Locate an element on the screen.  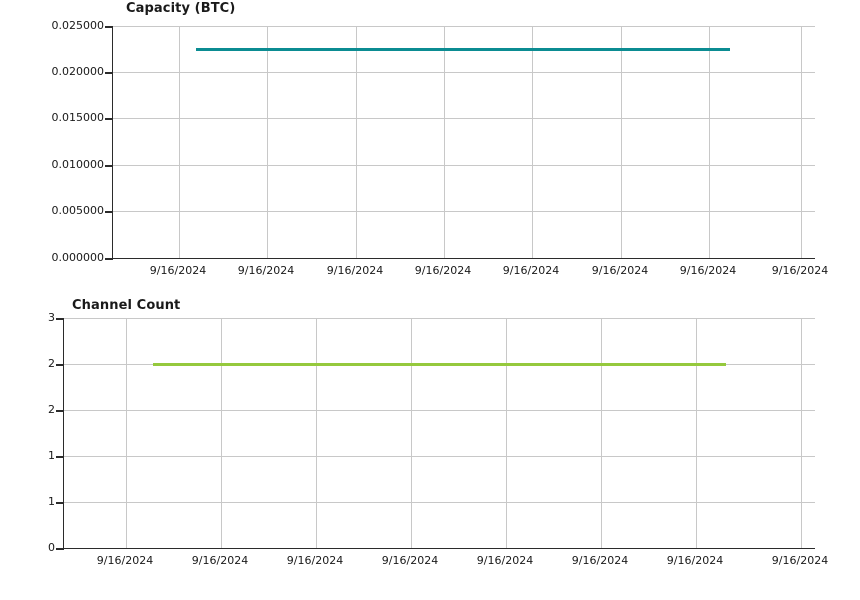
capacity-series-line is located at coordinates (463, 49).